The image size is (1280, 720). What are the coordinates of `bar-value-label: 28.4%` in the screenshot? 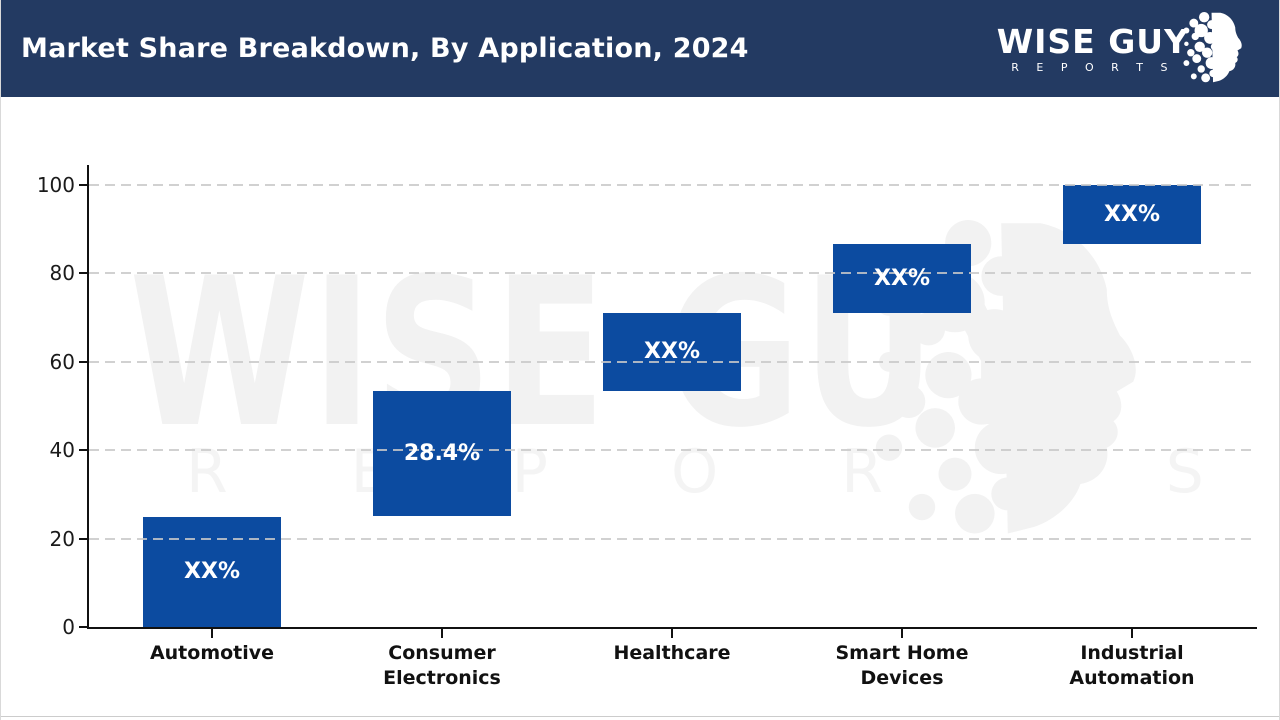 It's located at (442, 453).